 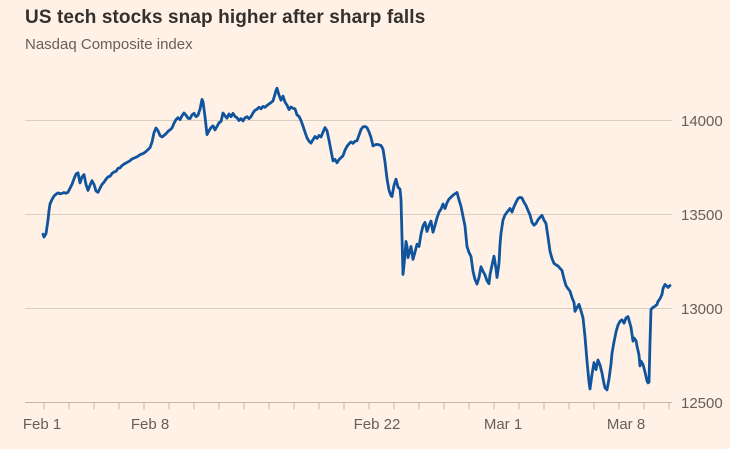 I want to click on x-axis-label: Feb 1, so click(x=42, y=424).